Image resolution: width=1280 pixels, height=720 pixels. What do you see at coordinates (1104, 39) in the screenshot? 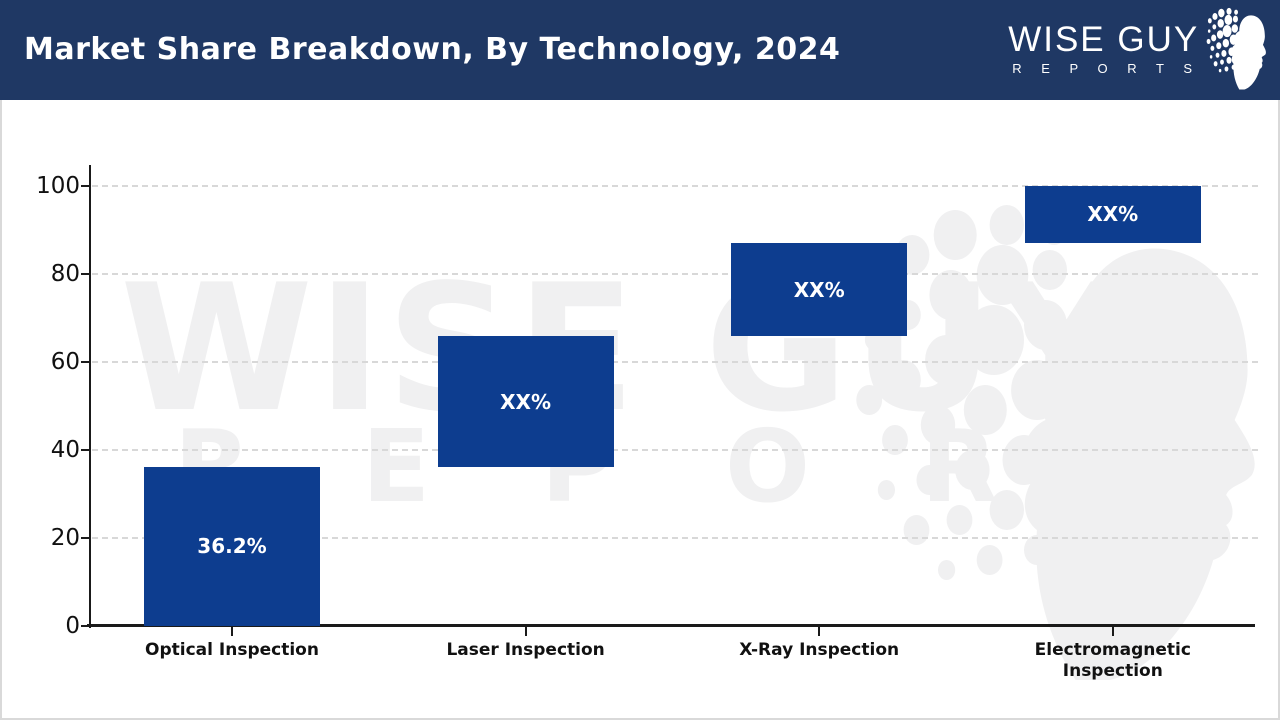
I see `brand-name: WISE GUY` at bounding box center [1104, 39].